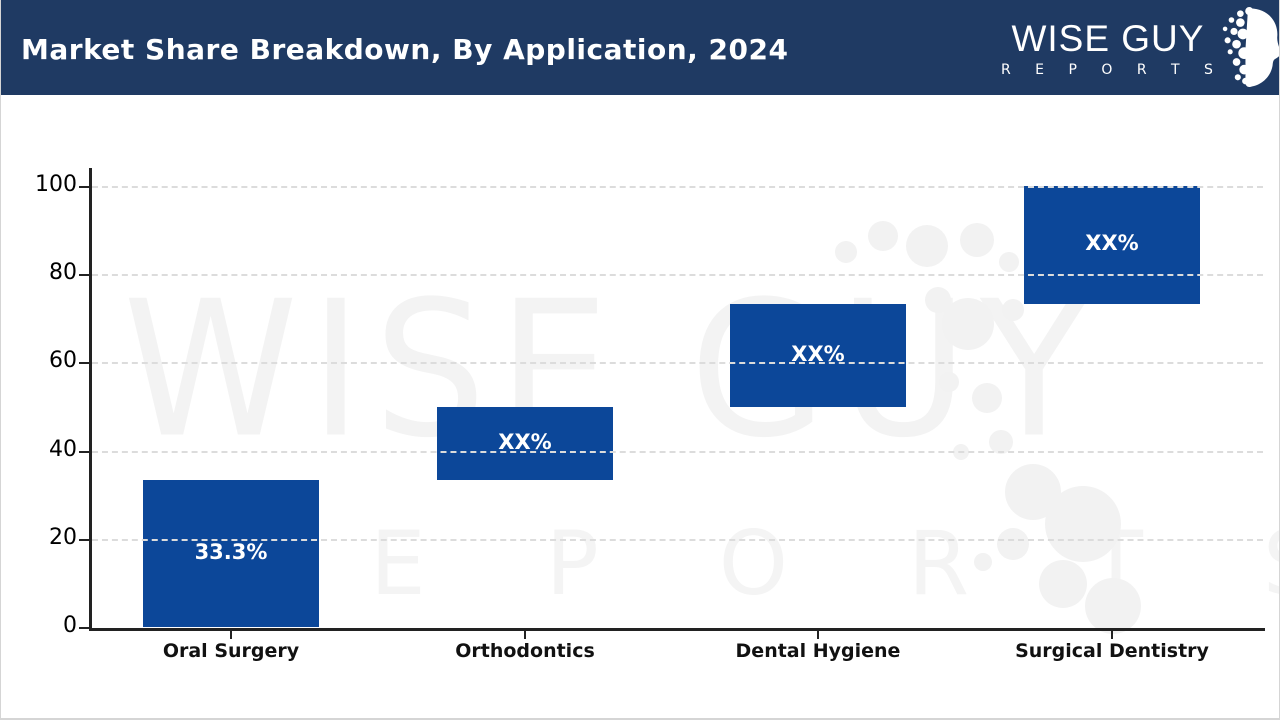  I want to click on bar-oral-surgery, so click(231, 553).